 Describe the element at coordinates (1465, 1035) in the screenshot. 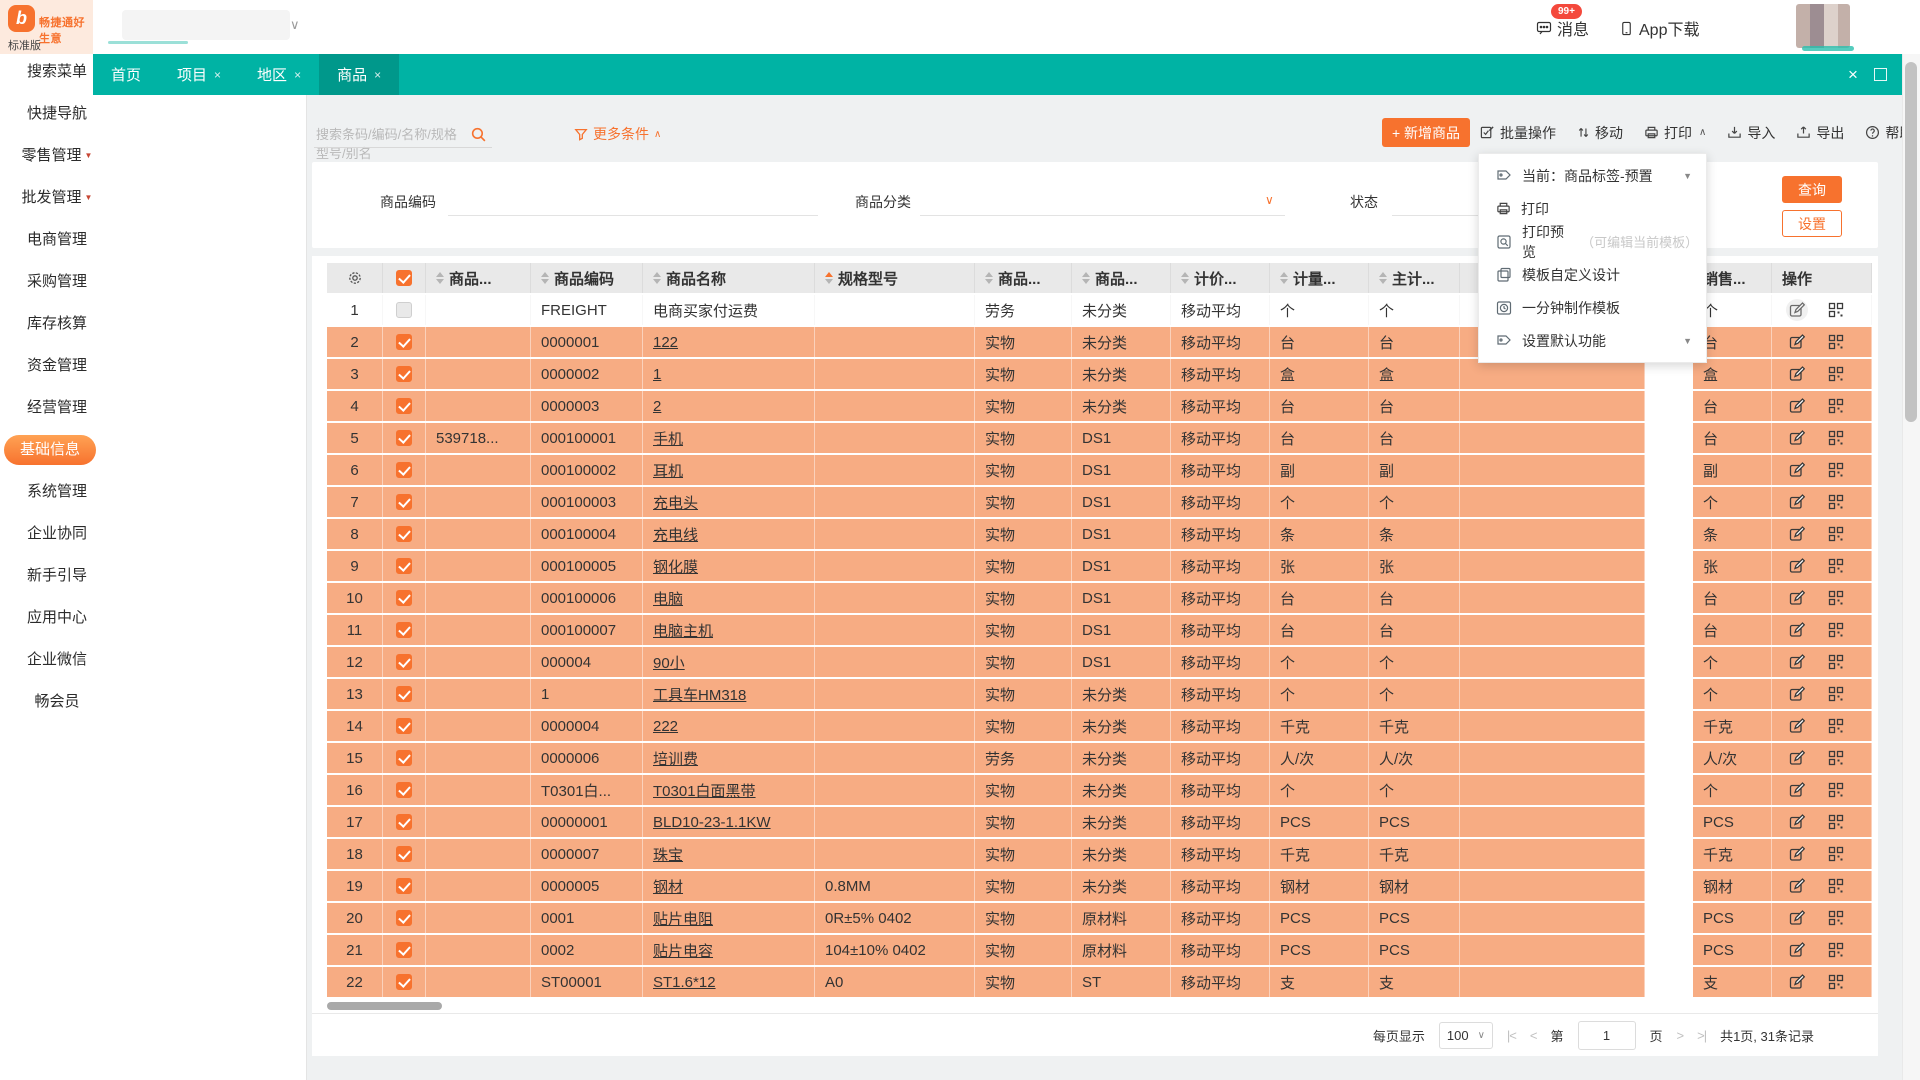

I see `per-page-select: 100 ∨` at that location.